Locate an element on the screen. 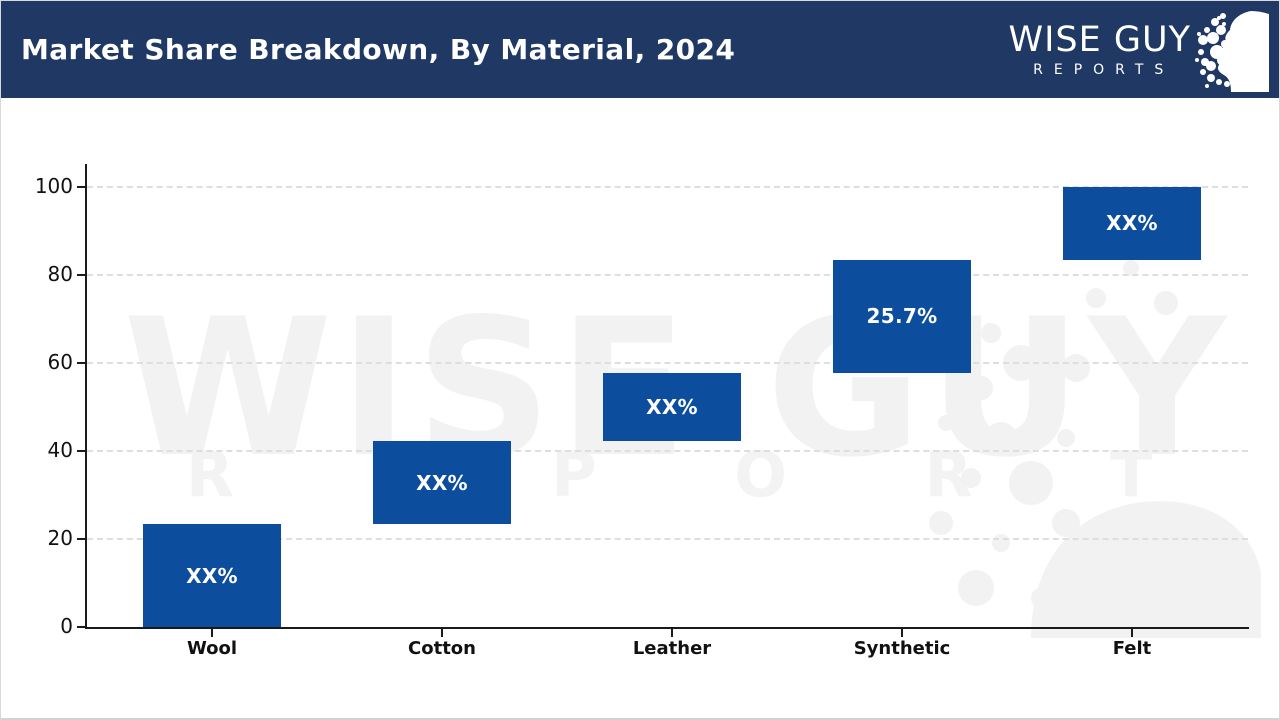 The height and width of the screenshot is (720, 1280). bar-synthetic: 25.7% is located at coordinates (902, 316).